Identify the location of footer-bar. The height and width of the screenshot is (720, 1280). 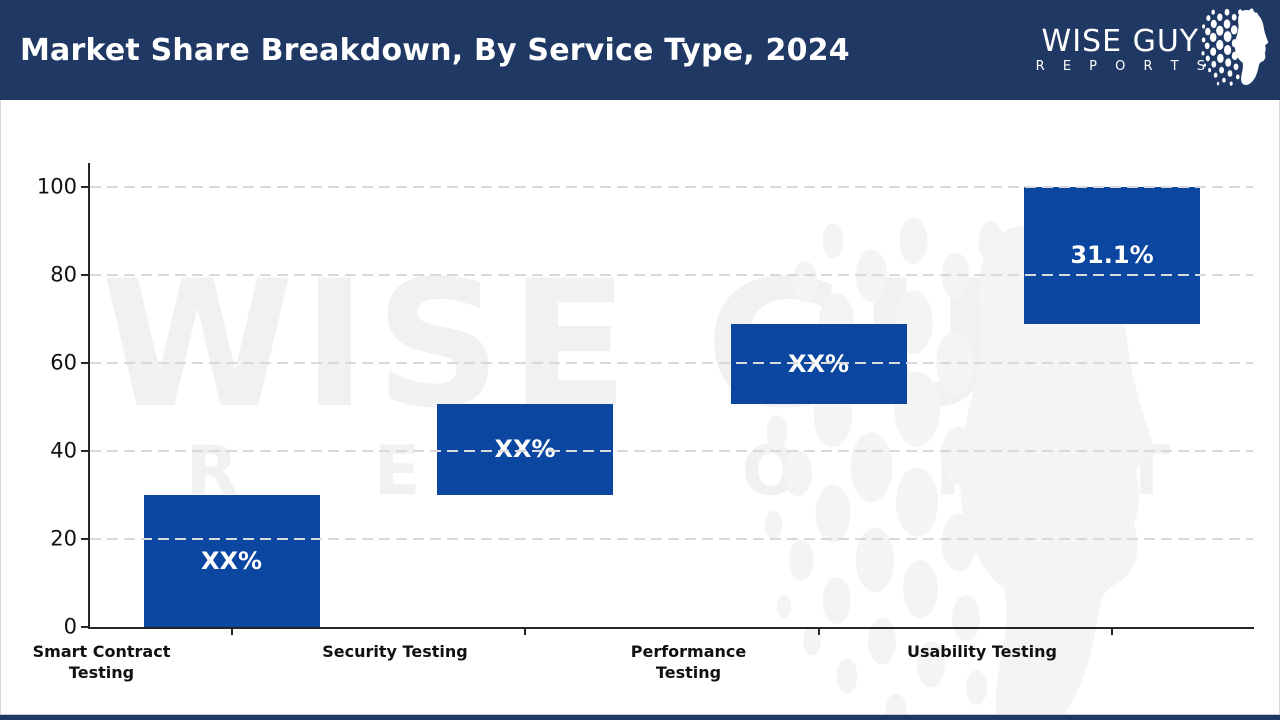
(640, 717).